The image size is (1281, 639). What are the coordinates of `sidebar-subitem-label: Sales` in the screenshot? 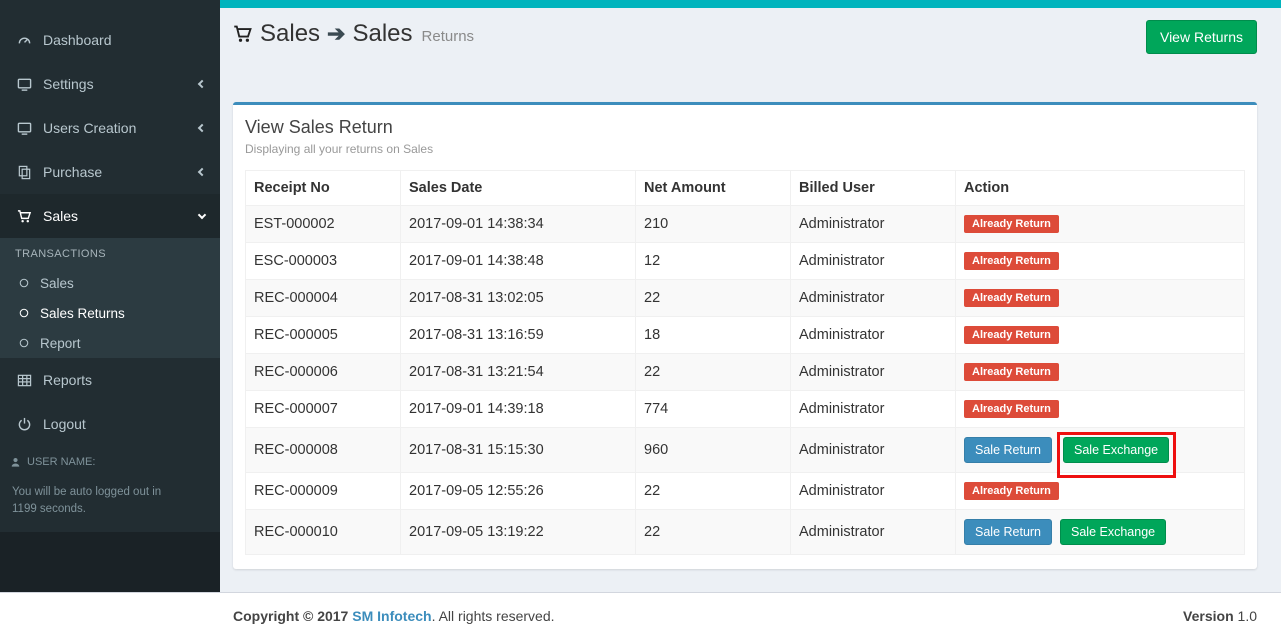 It's located at (57, 283).